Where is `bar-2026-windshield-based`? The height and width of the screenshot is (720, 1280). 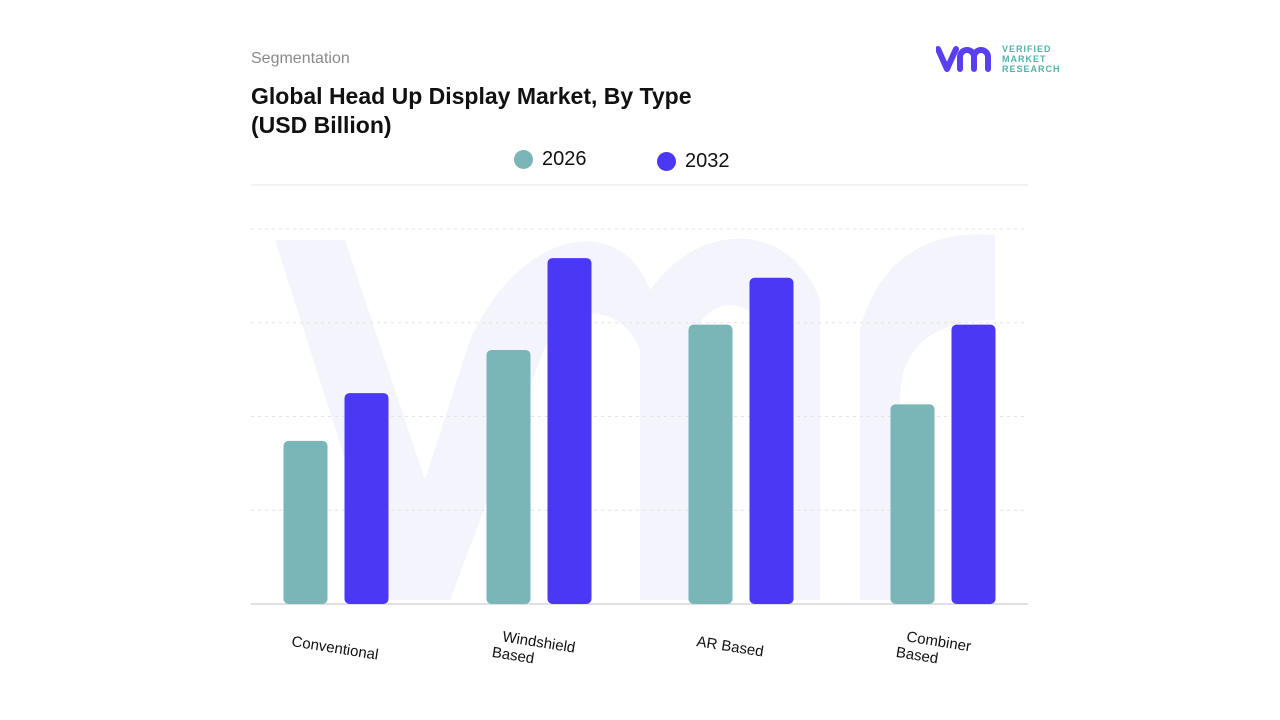
bar-2026-windshield-based is located at coordinates (508, 476).